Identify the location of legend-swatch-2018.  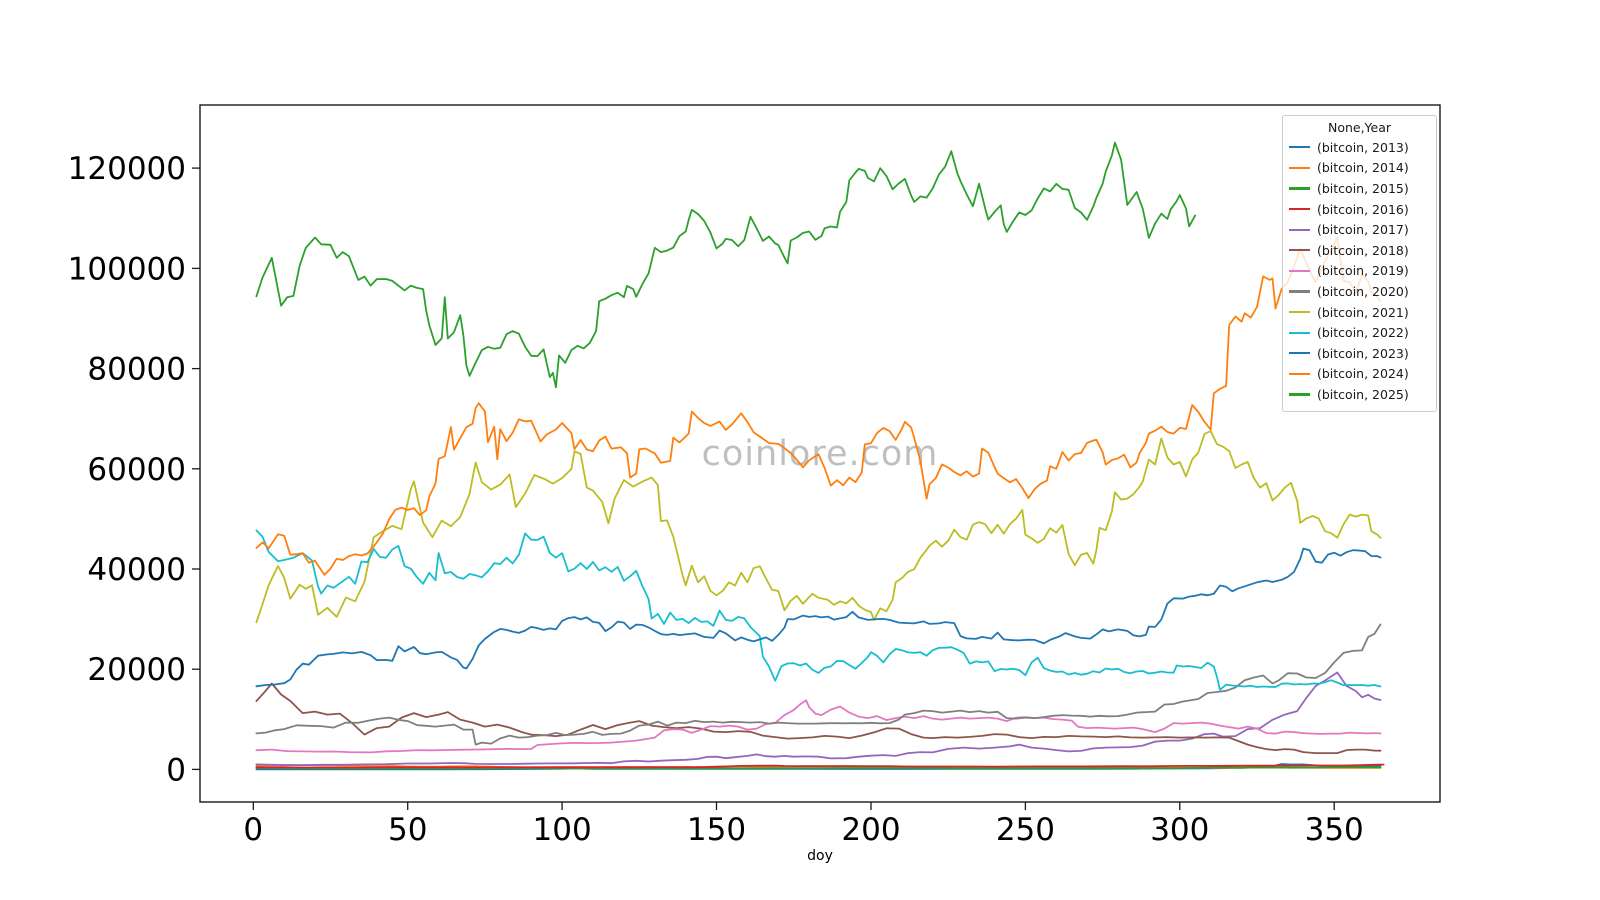
(1299, 250).